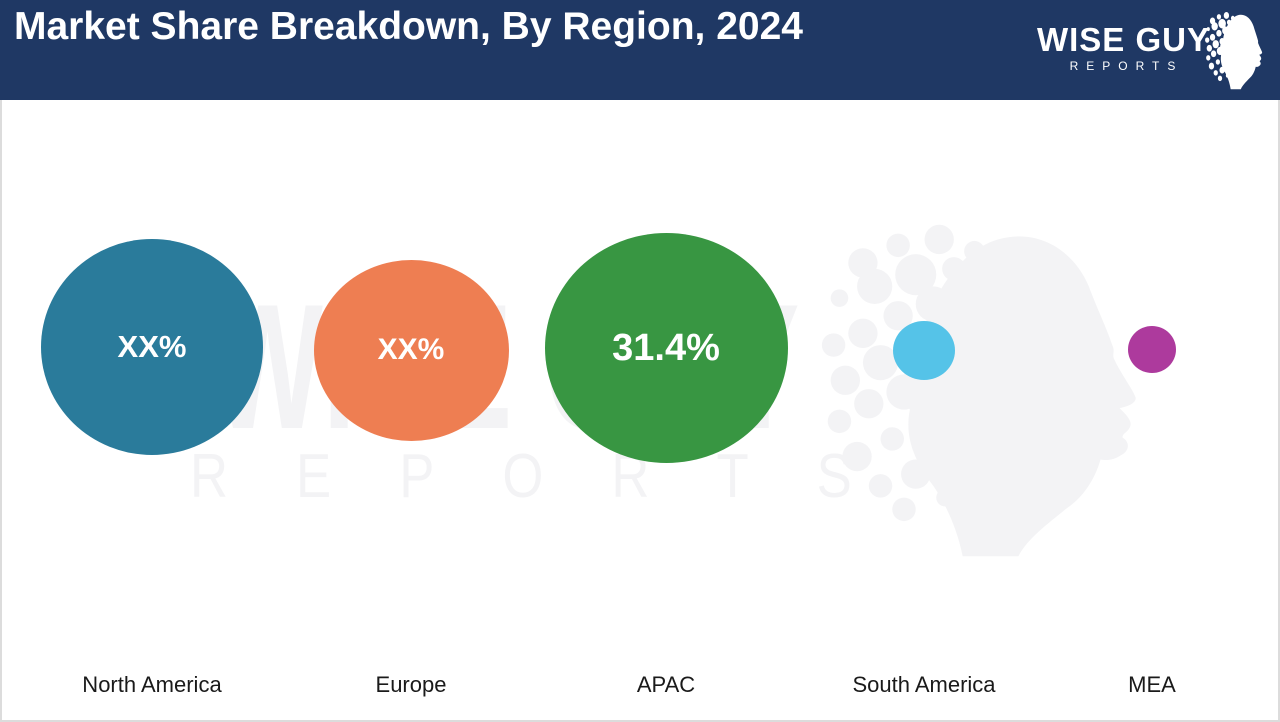  What do you see at coordinates (555, 476) in the screenshot?
I see `watermark-reports-text: REPORTS` at bounding box center [555, 476].